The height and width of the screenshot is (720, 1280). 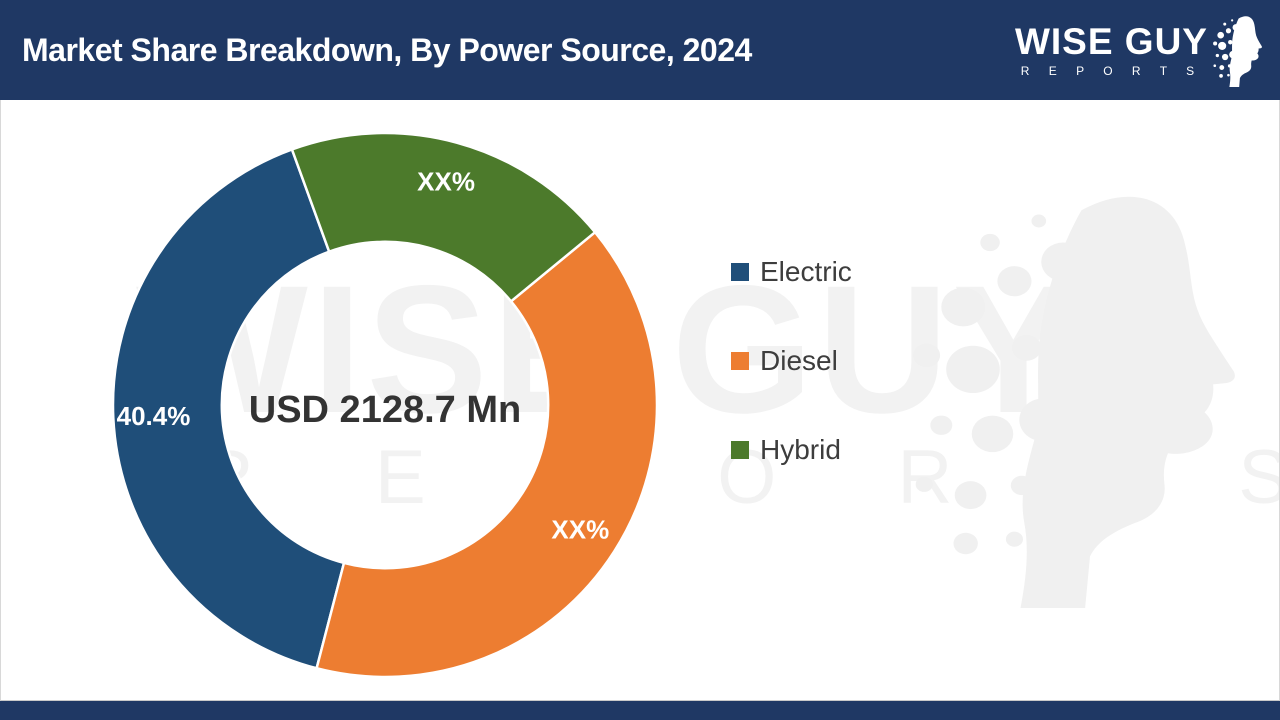 What do you see at coordinates (1111, 70) in the screenshot?
I see `brand-subname: R E P O R T S` at bounding box center [1111, 70].